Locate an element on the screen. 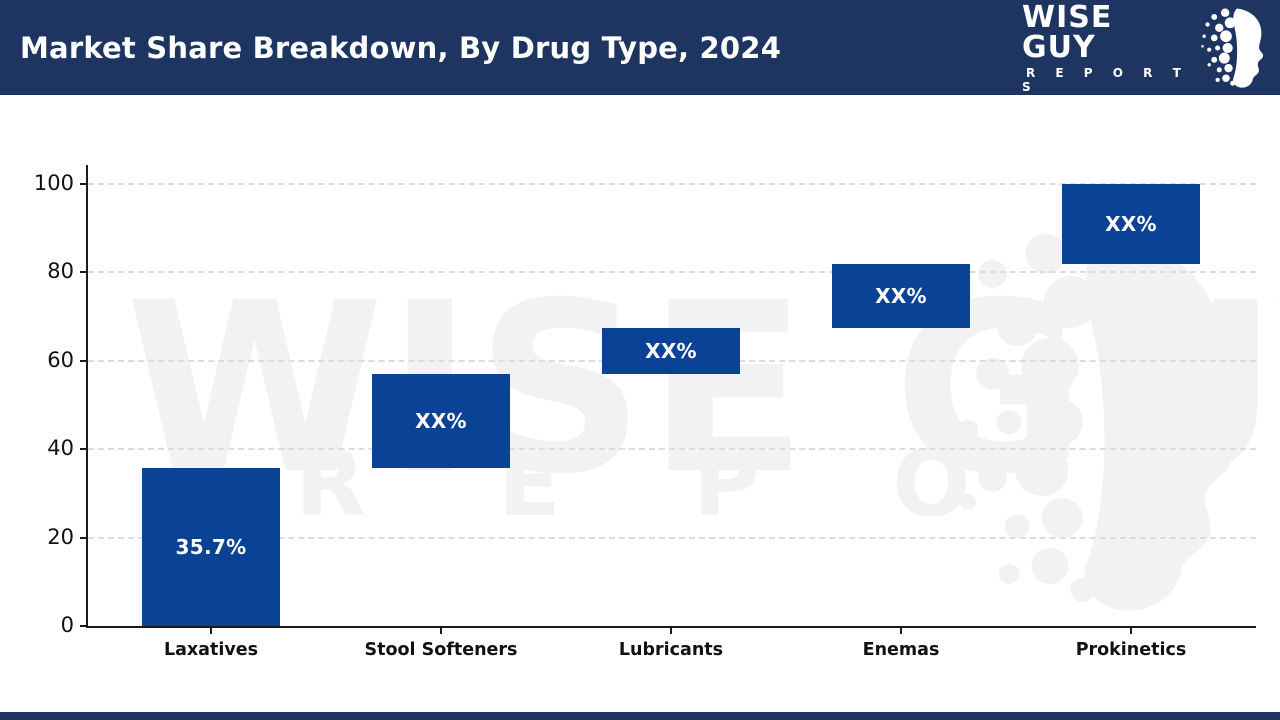 The image size is (1280, 720). logo: WISE GUY R E P O R T S is located at coordinates (1147, 47).